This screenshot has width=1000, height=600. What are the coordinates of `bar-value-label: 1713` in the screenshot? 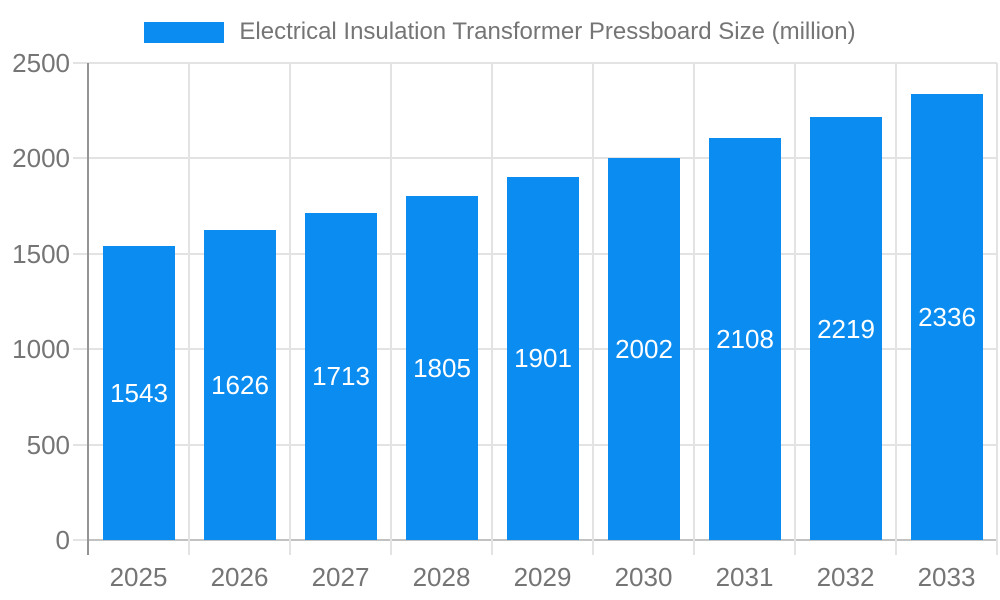 It's located at (341, 376).